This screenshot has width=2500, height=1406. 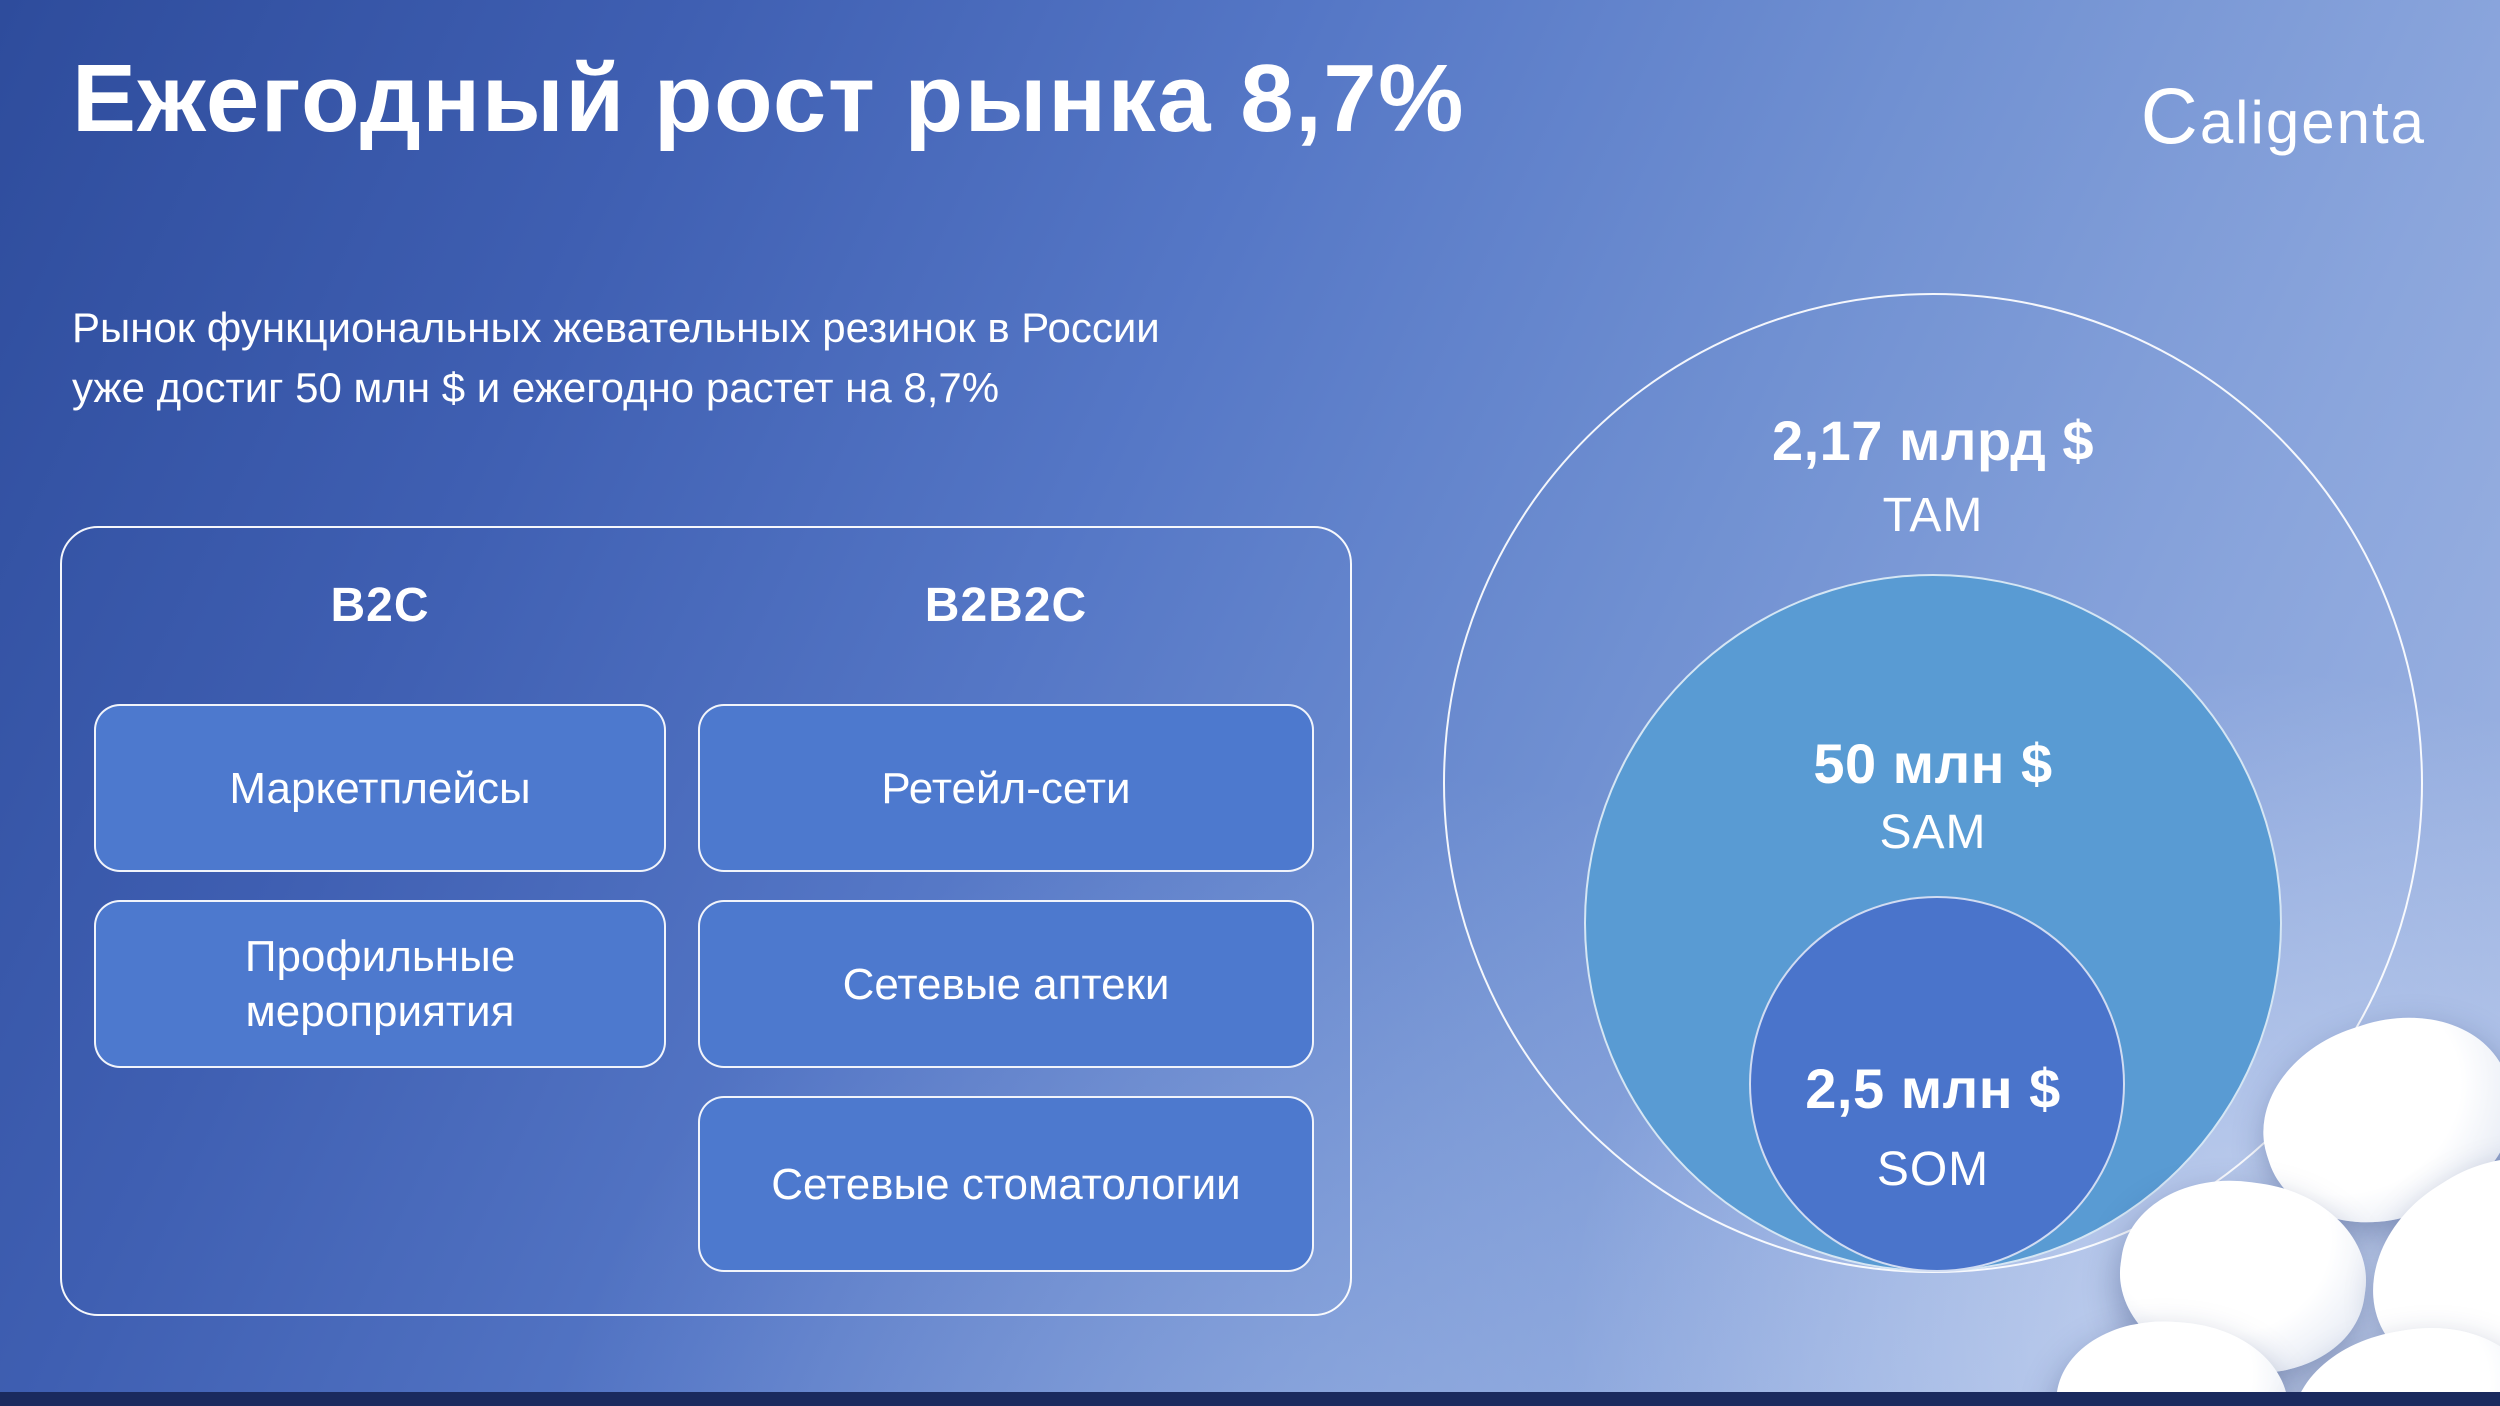 What do you see at coordinates (1933, 1169) in the screenshot?
I see `som-label: SOM` at bounding box center [1933, 1169].